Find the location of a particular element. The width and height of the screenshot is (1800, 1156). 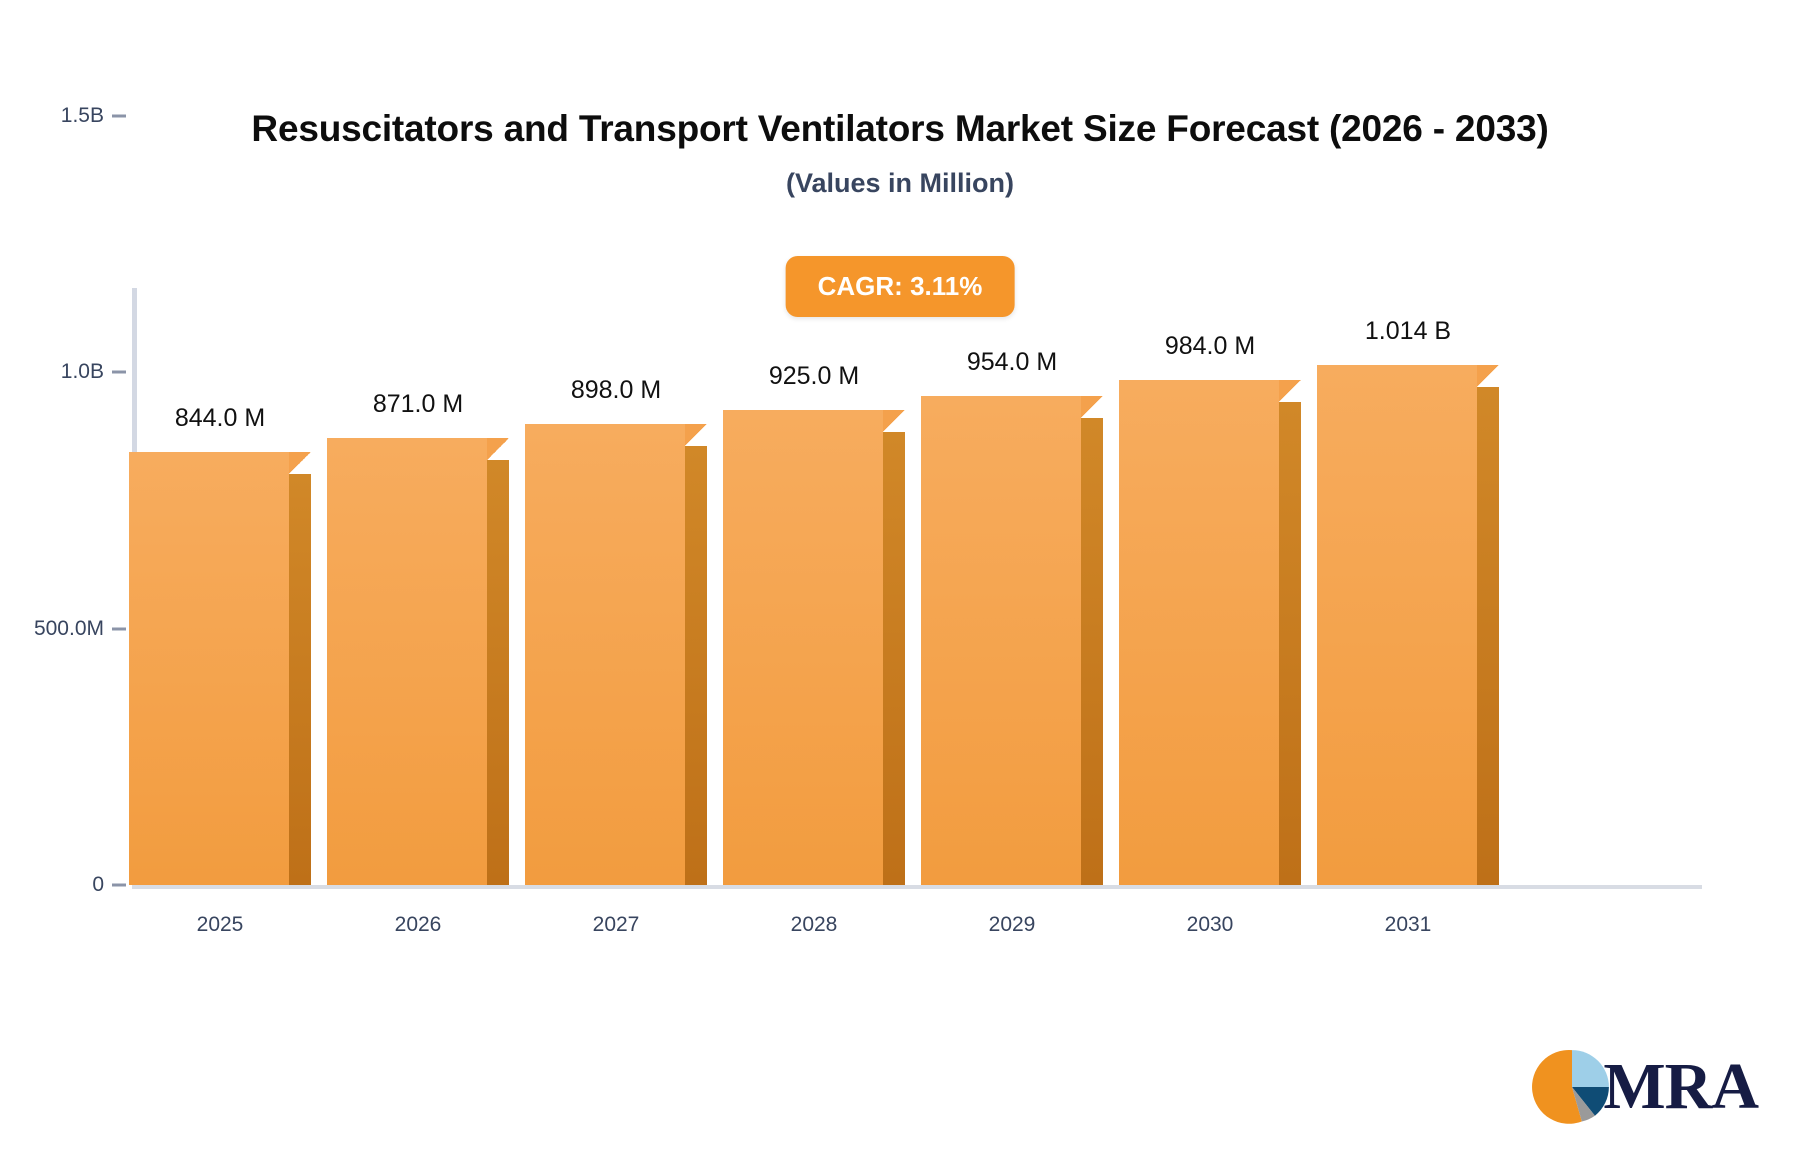

y-axis-tick-label: 1.5B is located at coordinates (82, 115).